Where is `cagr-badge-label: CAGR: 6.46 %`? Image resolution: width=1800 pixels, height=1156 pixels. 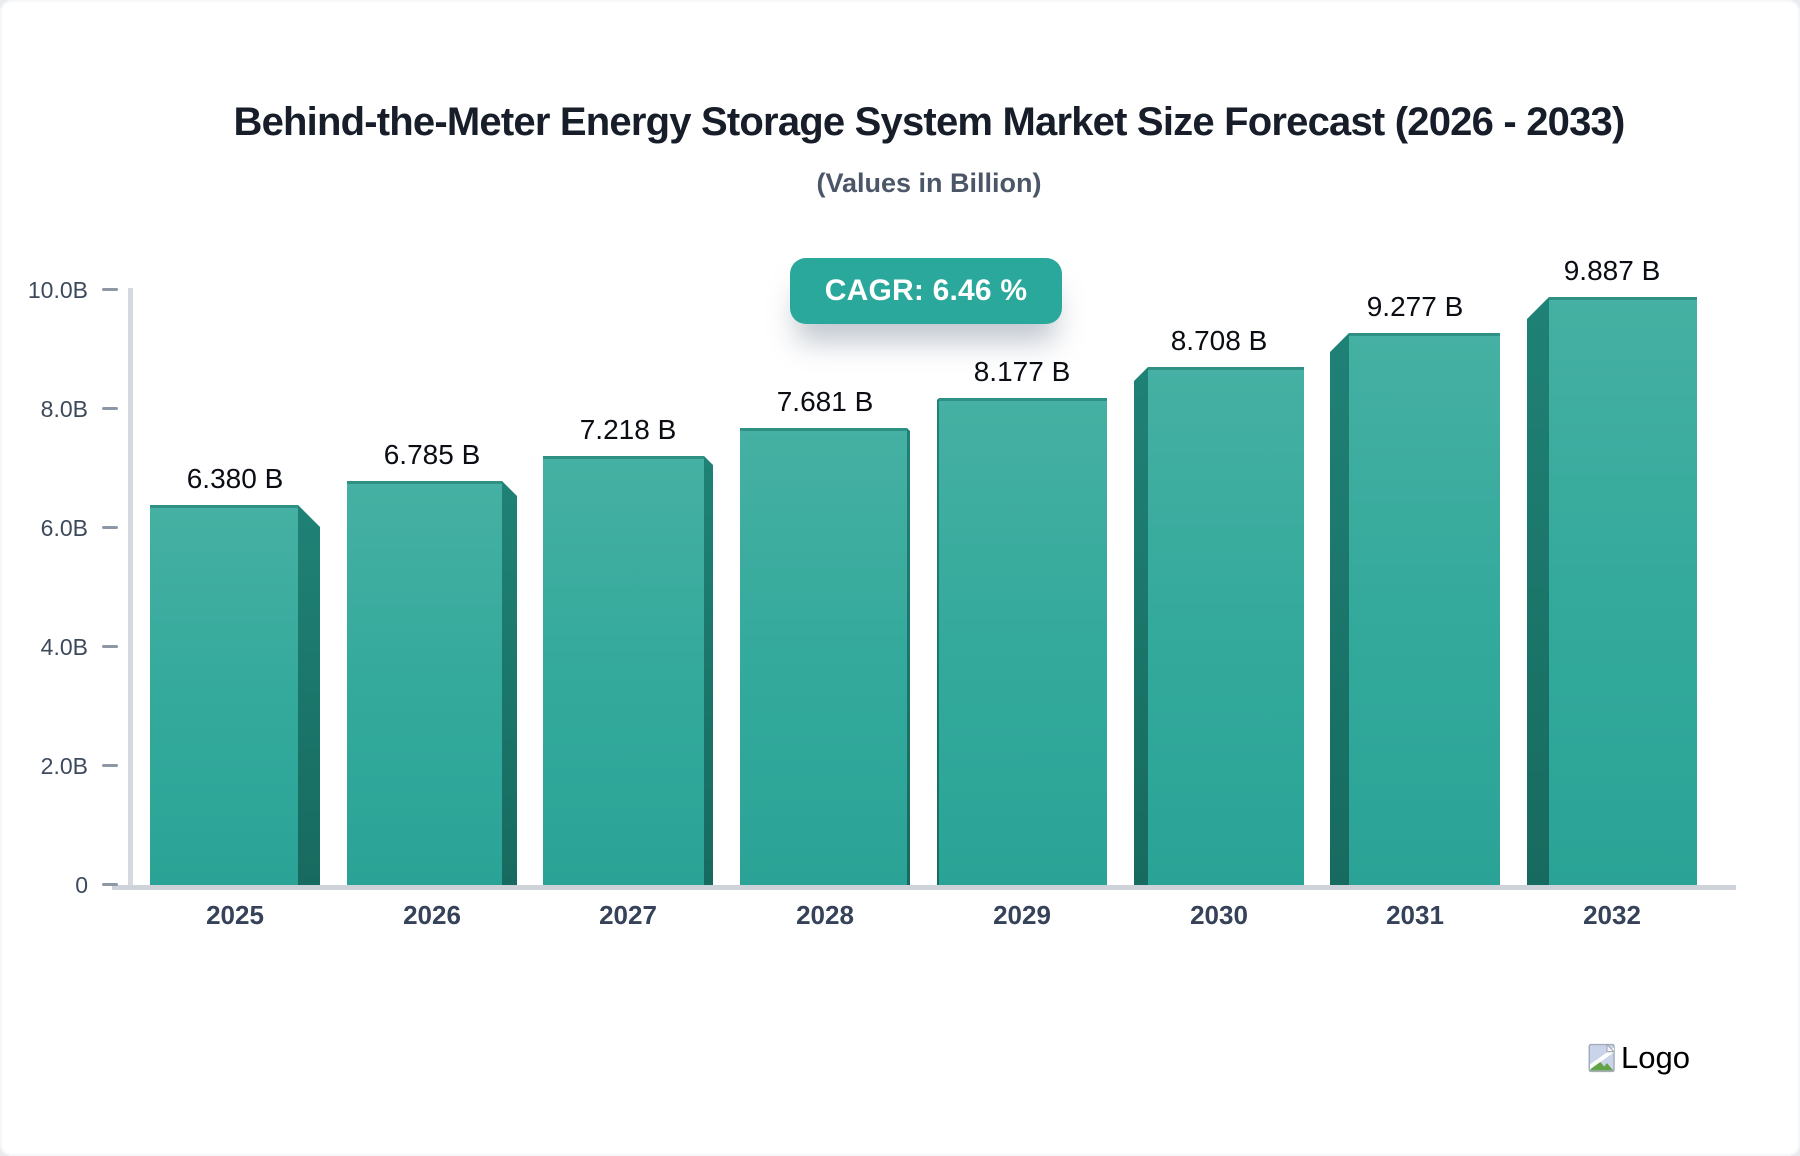 cagr-badge-label: CAGR: 6.46 % is located at coordinates (926, 290).